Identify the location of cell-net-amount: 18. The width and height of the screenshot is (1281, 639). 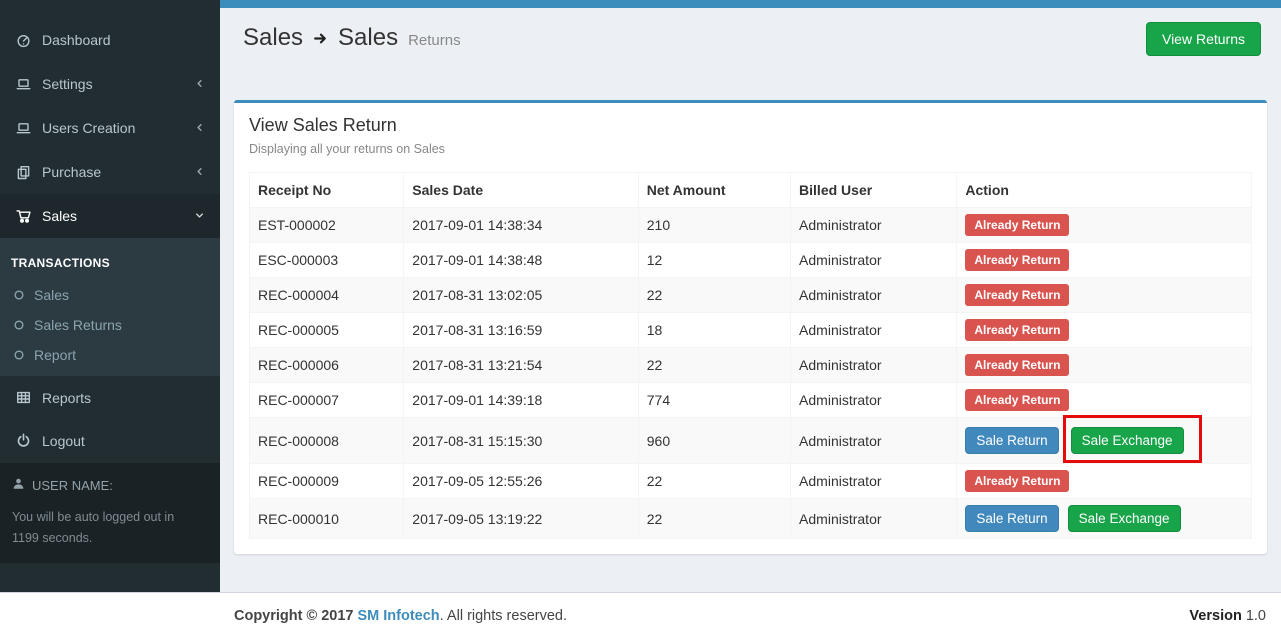
(714, 330).